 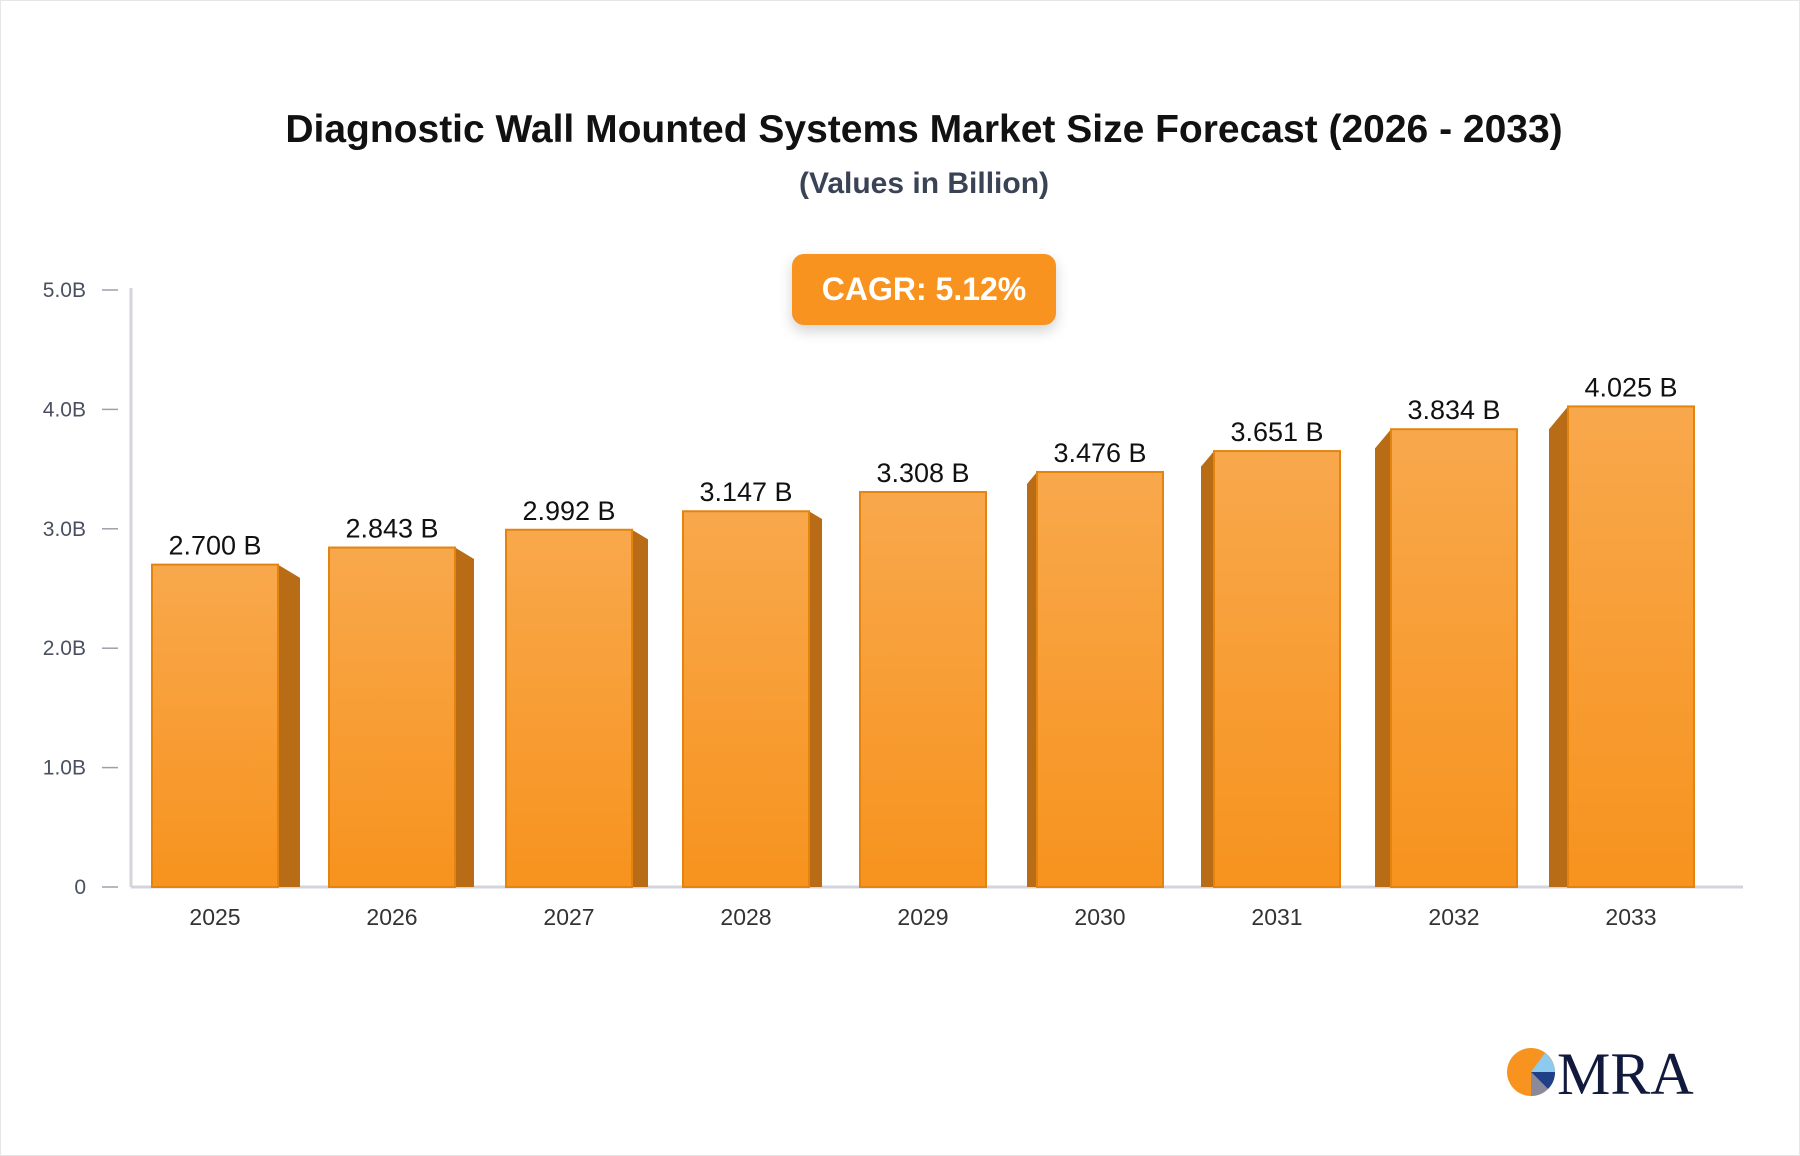 What do you see at coordinates (1630, 917) in the screenshot?
I see `x-tick-label: 2033` at bounding box center [1630, 917].